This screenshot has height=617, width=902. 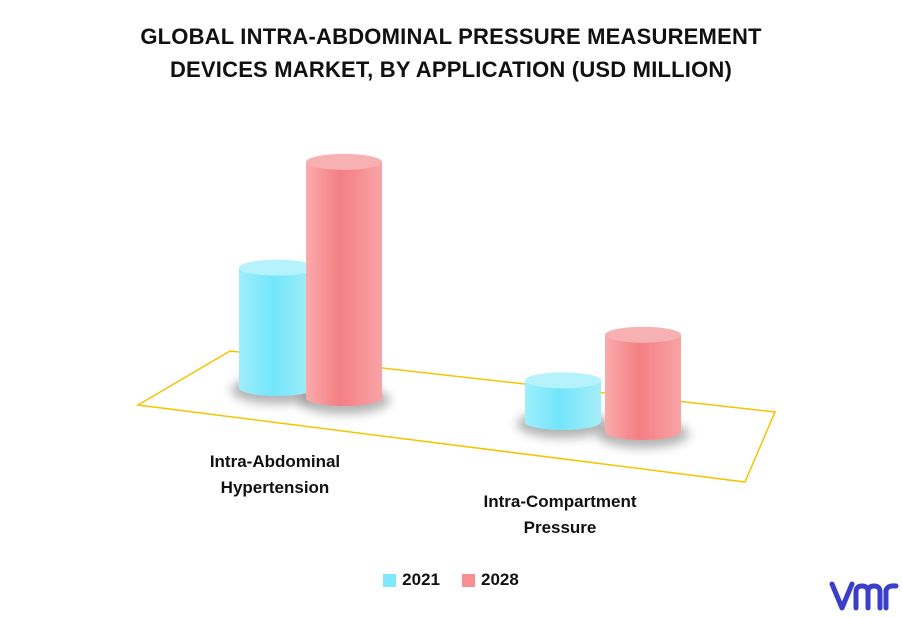 I want to click on category-label-1-line-1: Intra-Compartment, so click(x=560, y=501).